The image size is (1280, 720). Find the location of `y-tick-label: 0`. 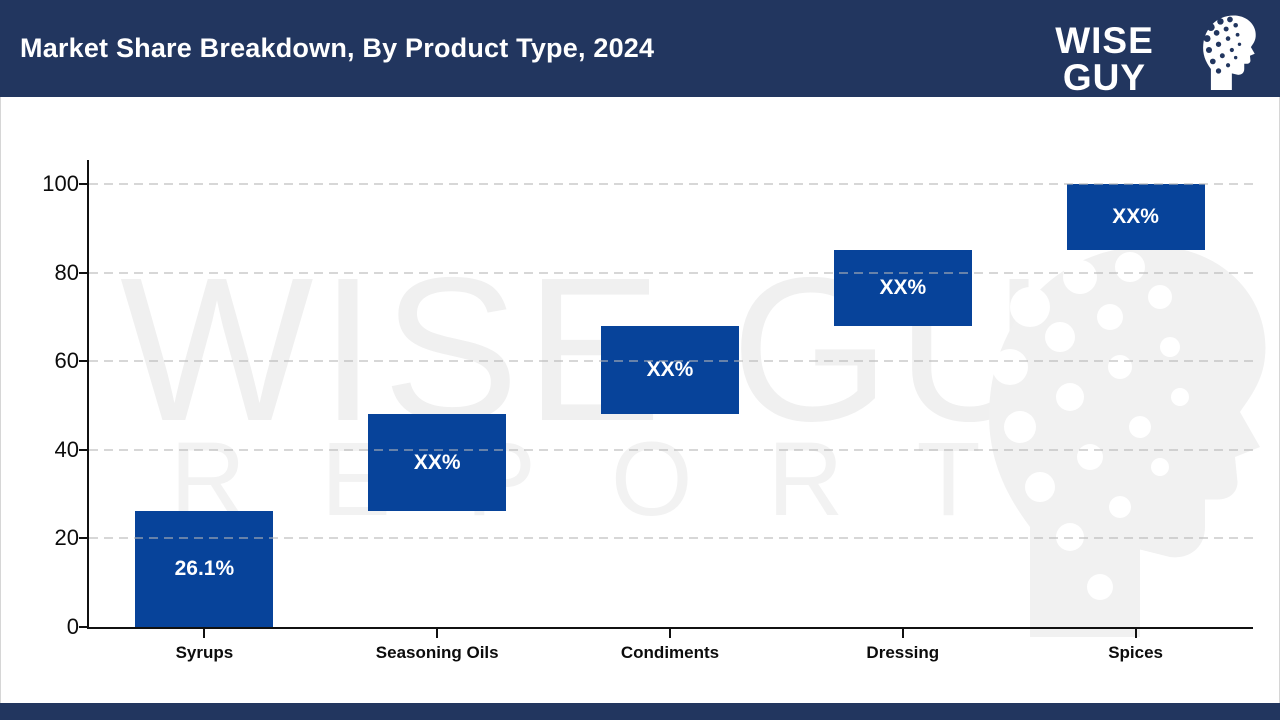

y-tick-label: 0 is located at coordinates (72, 626).